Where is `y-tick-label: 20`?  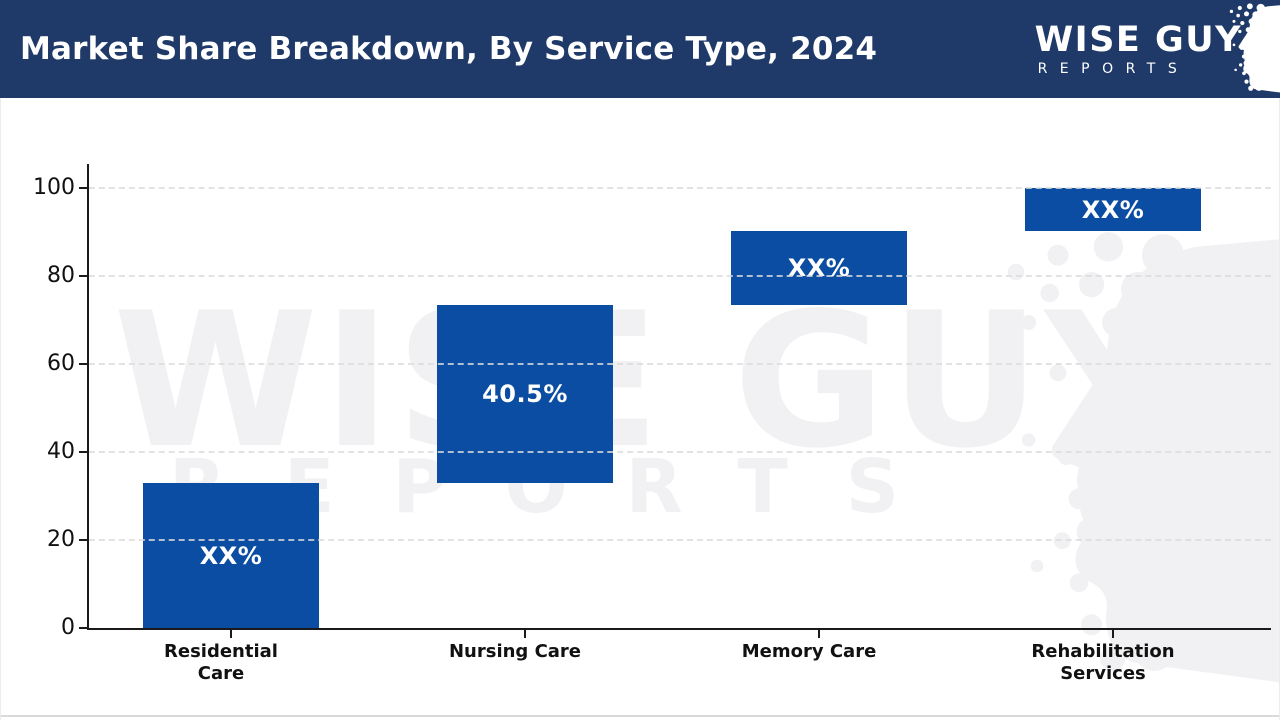
y-tick-label: 20 is located at coordinates (61, 539).